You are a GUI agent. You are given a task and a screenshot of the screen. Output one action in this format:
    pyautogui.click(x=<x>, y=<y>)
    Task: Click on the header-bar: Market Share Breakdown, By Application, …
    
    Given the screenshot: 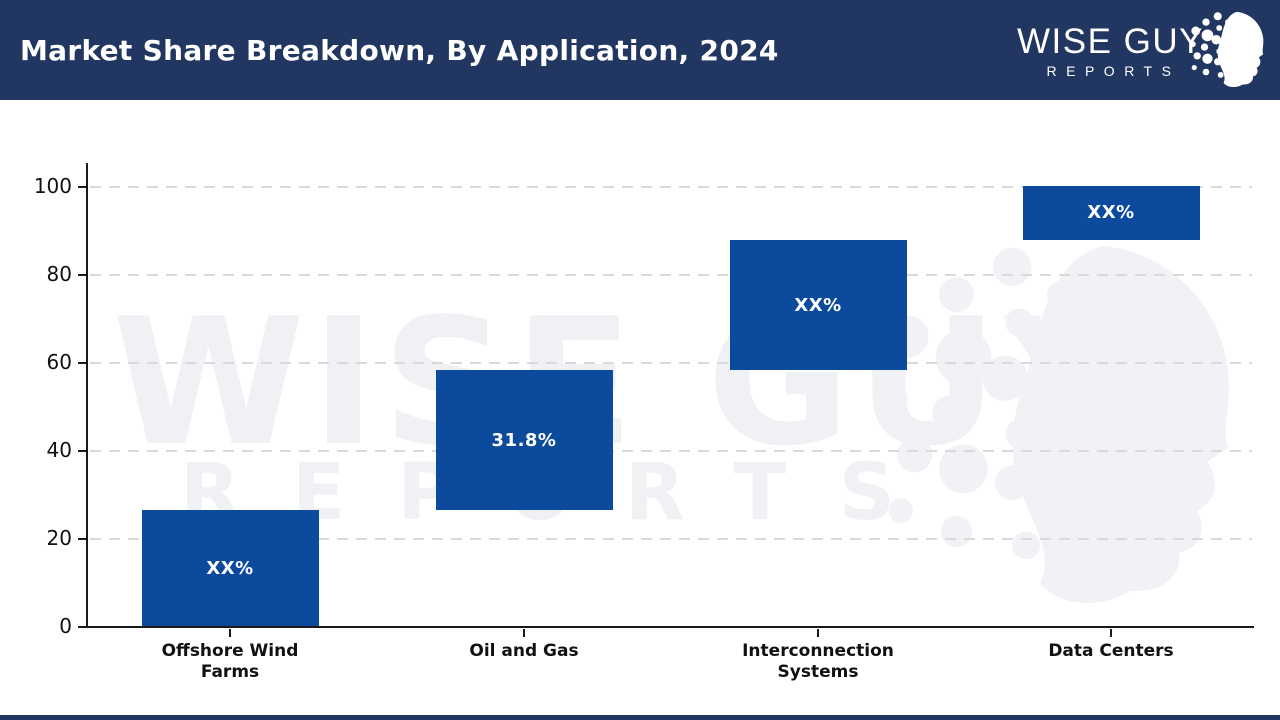 What is the action you would take?
    pyautogui.click(x=640, y=50)
    